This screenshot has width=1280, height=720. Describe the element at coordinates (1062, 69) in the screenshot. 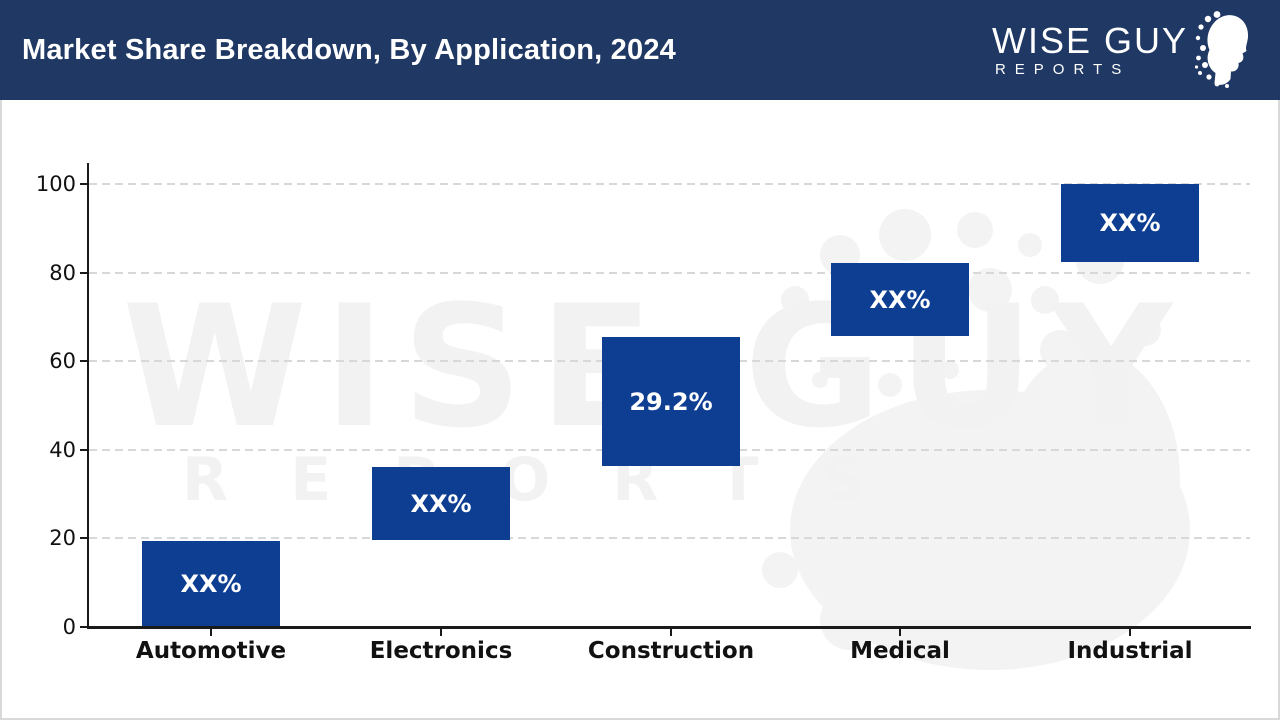

I see `logo-subtext: REPORTS` at that location.